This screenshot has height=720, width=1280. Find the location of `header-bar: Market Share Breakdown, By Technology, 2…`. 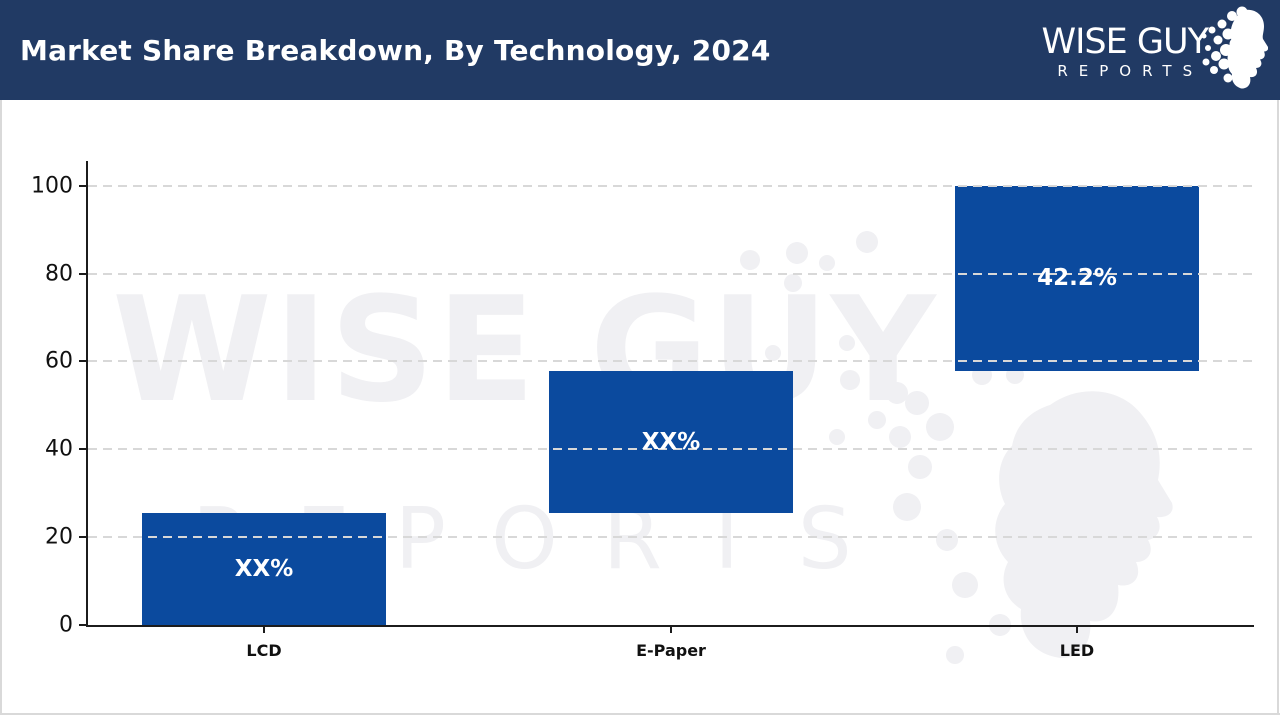

header-bar: Market Share Breakdown, By Technology, 2… is located at coordinates (640, 50).